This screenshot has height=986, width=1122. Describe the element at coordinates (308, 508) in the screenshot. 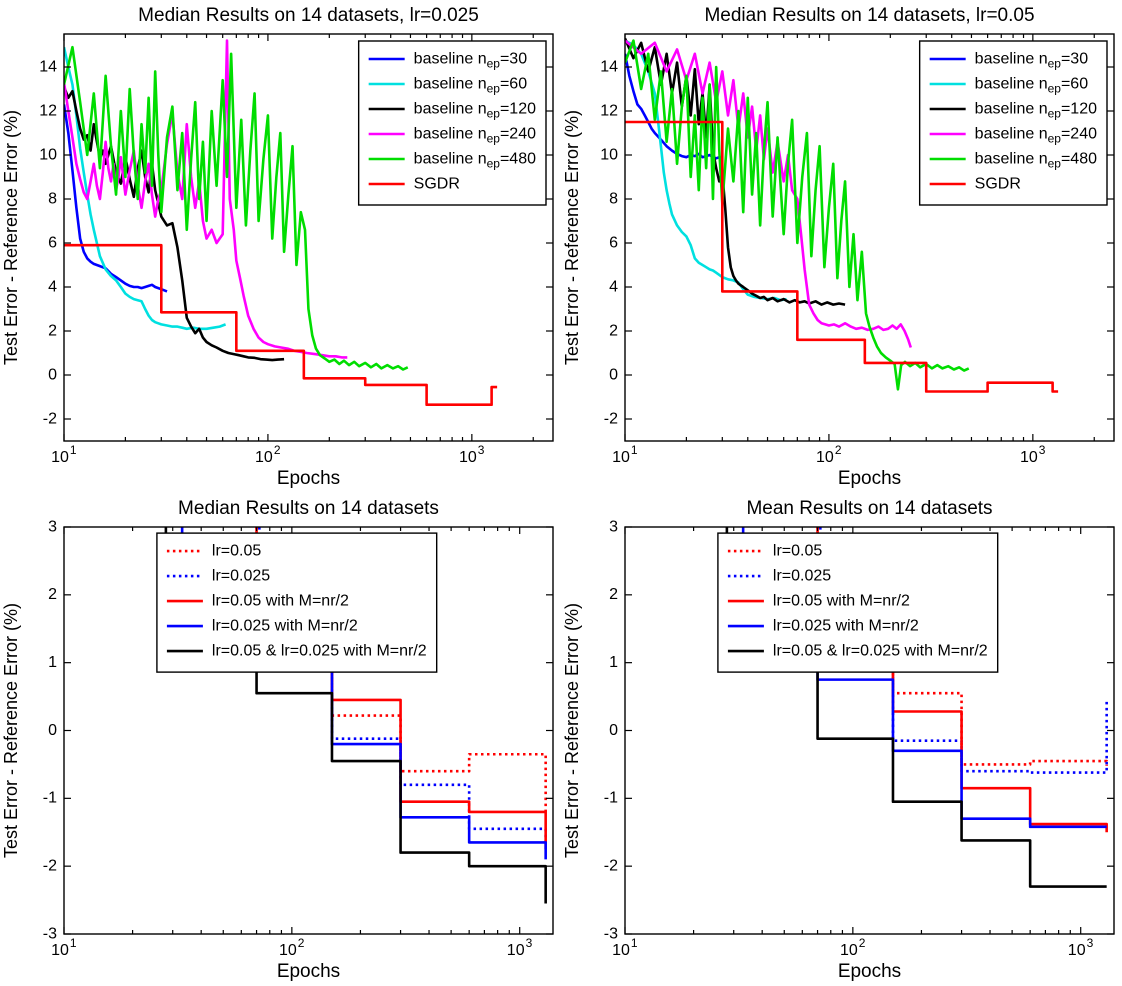

I see `chart-title: Median Results on 14 datasets` at that location.